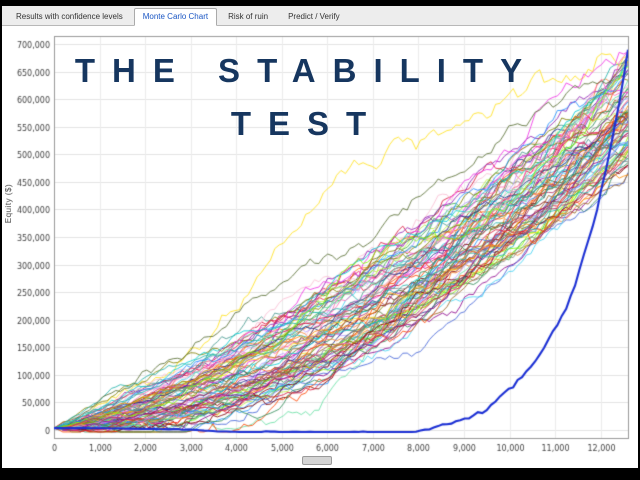 This screenshot has height=480, width=640. Describe the element at coordinates (314, 16) in the screenshot. I see `tab-predict-verify: Predict / Verify` at that location.